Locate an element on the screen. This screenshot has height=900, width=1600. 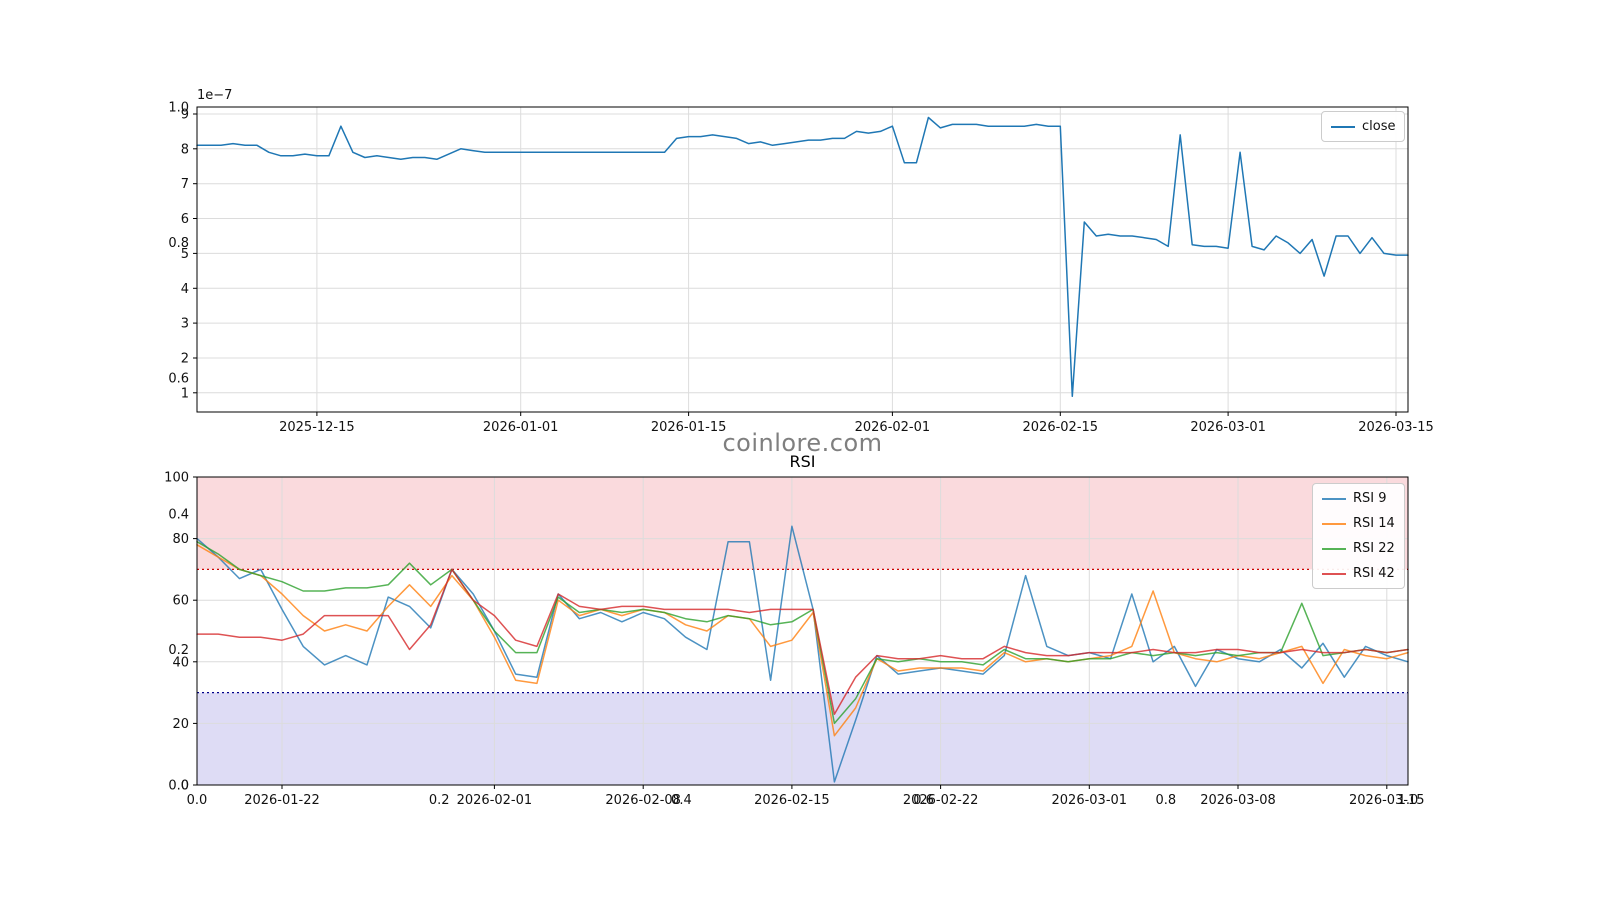
overlay-y-tick-label: 0.4 is located at coordinates (178, 514).